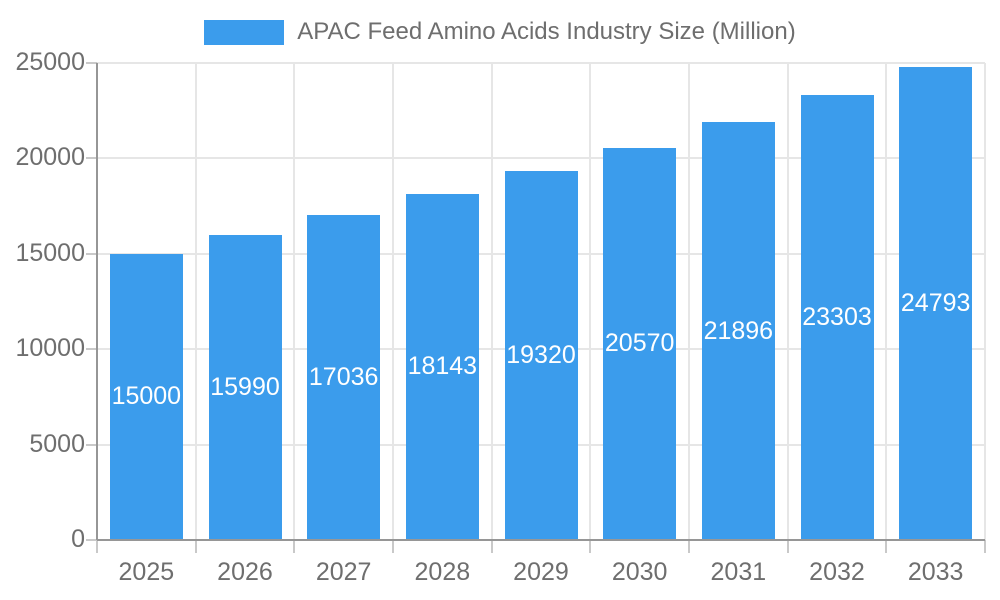 This screenshot has width=1000, height=600. Describe the element at coordinates (50, 348) in the screenshot. I see `y-axis-label: 10000` at that location.